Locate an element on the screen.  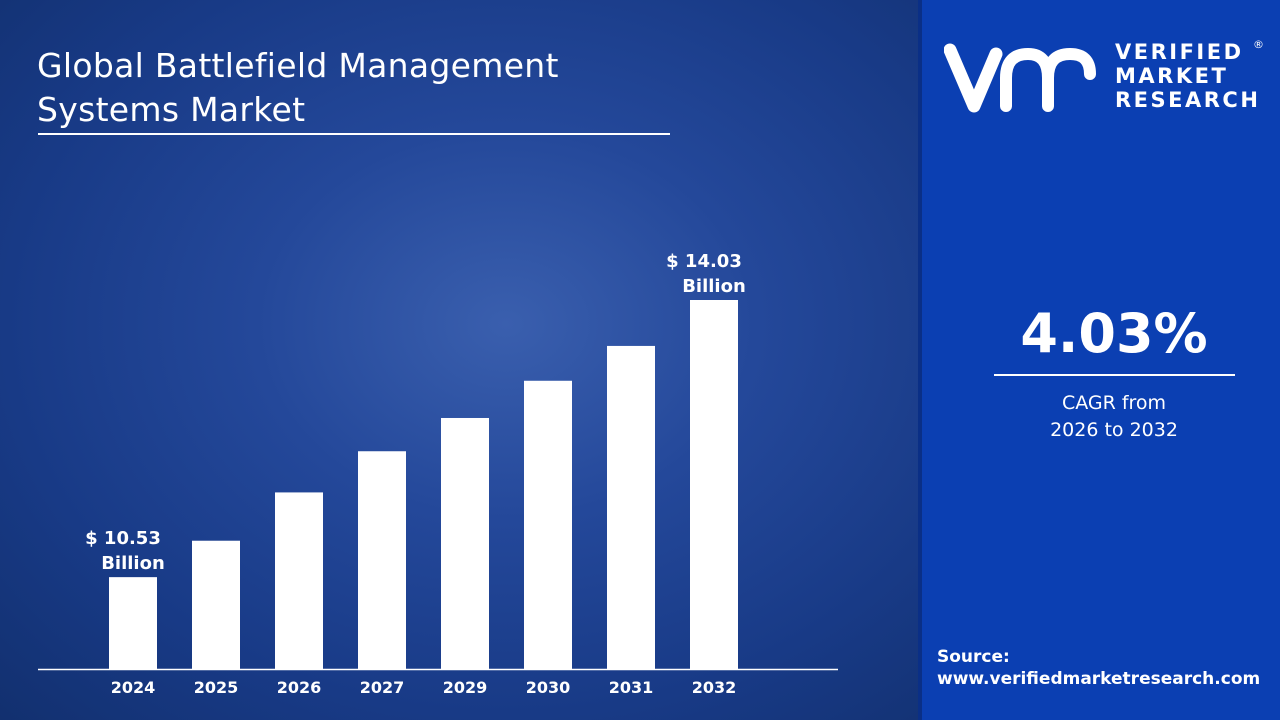
bar-2026 is located at coordinates (299, 580).